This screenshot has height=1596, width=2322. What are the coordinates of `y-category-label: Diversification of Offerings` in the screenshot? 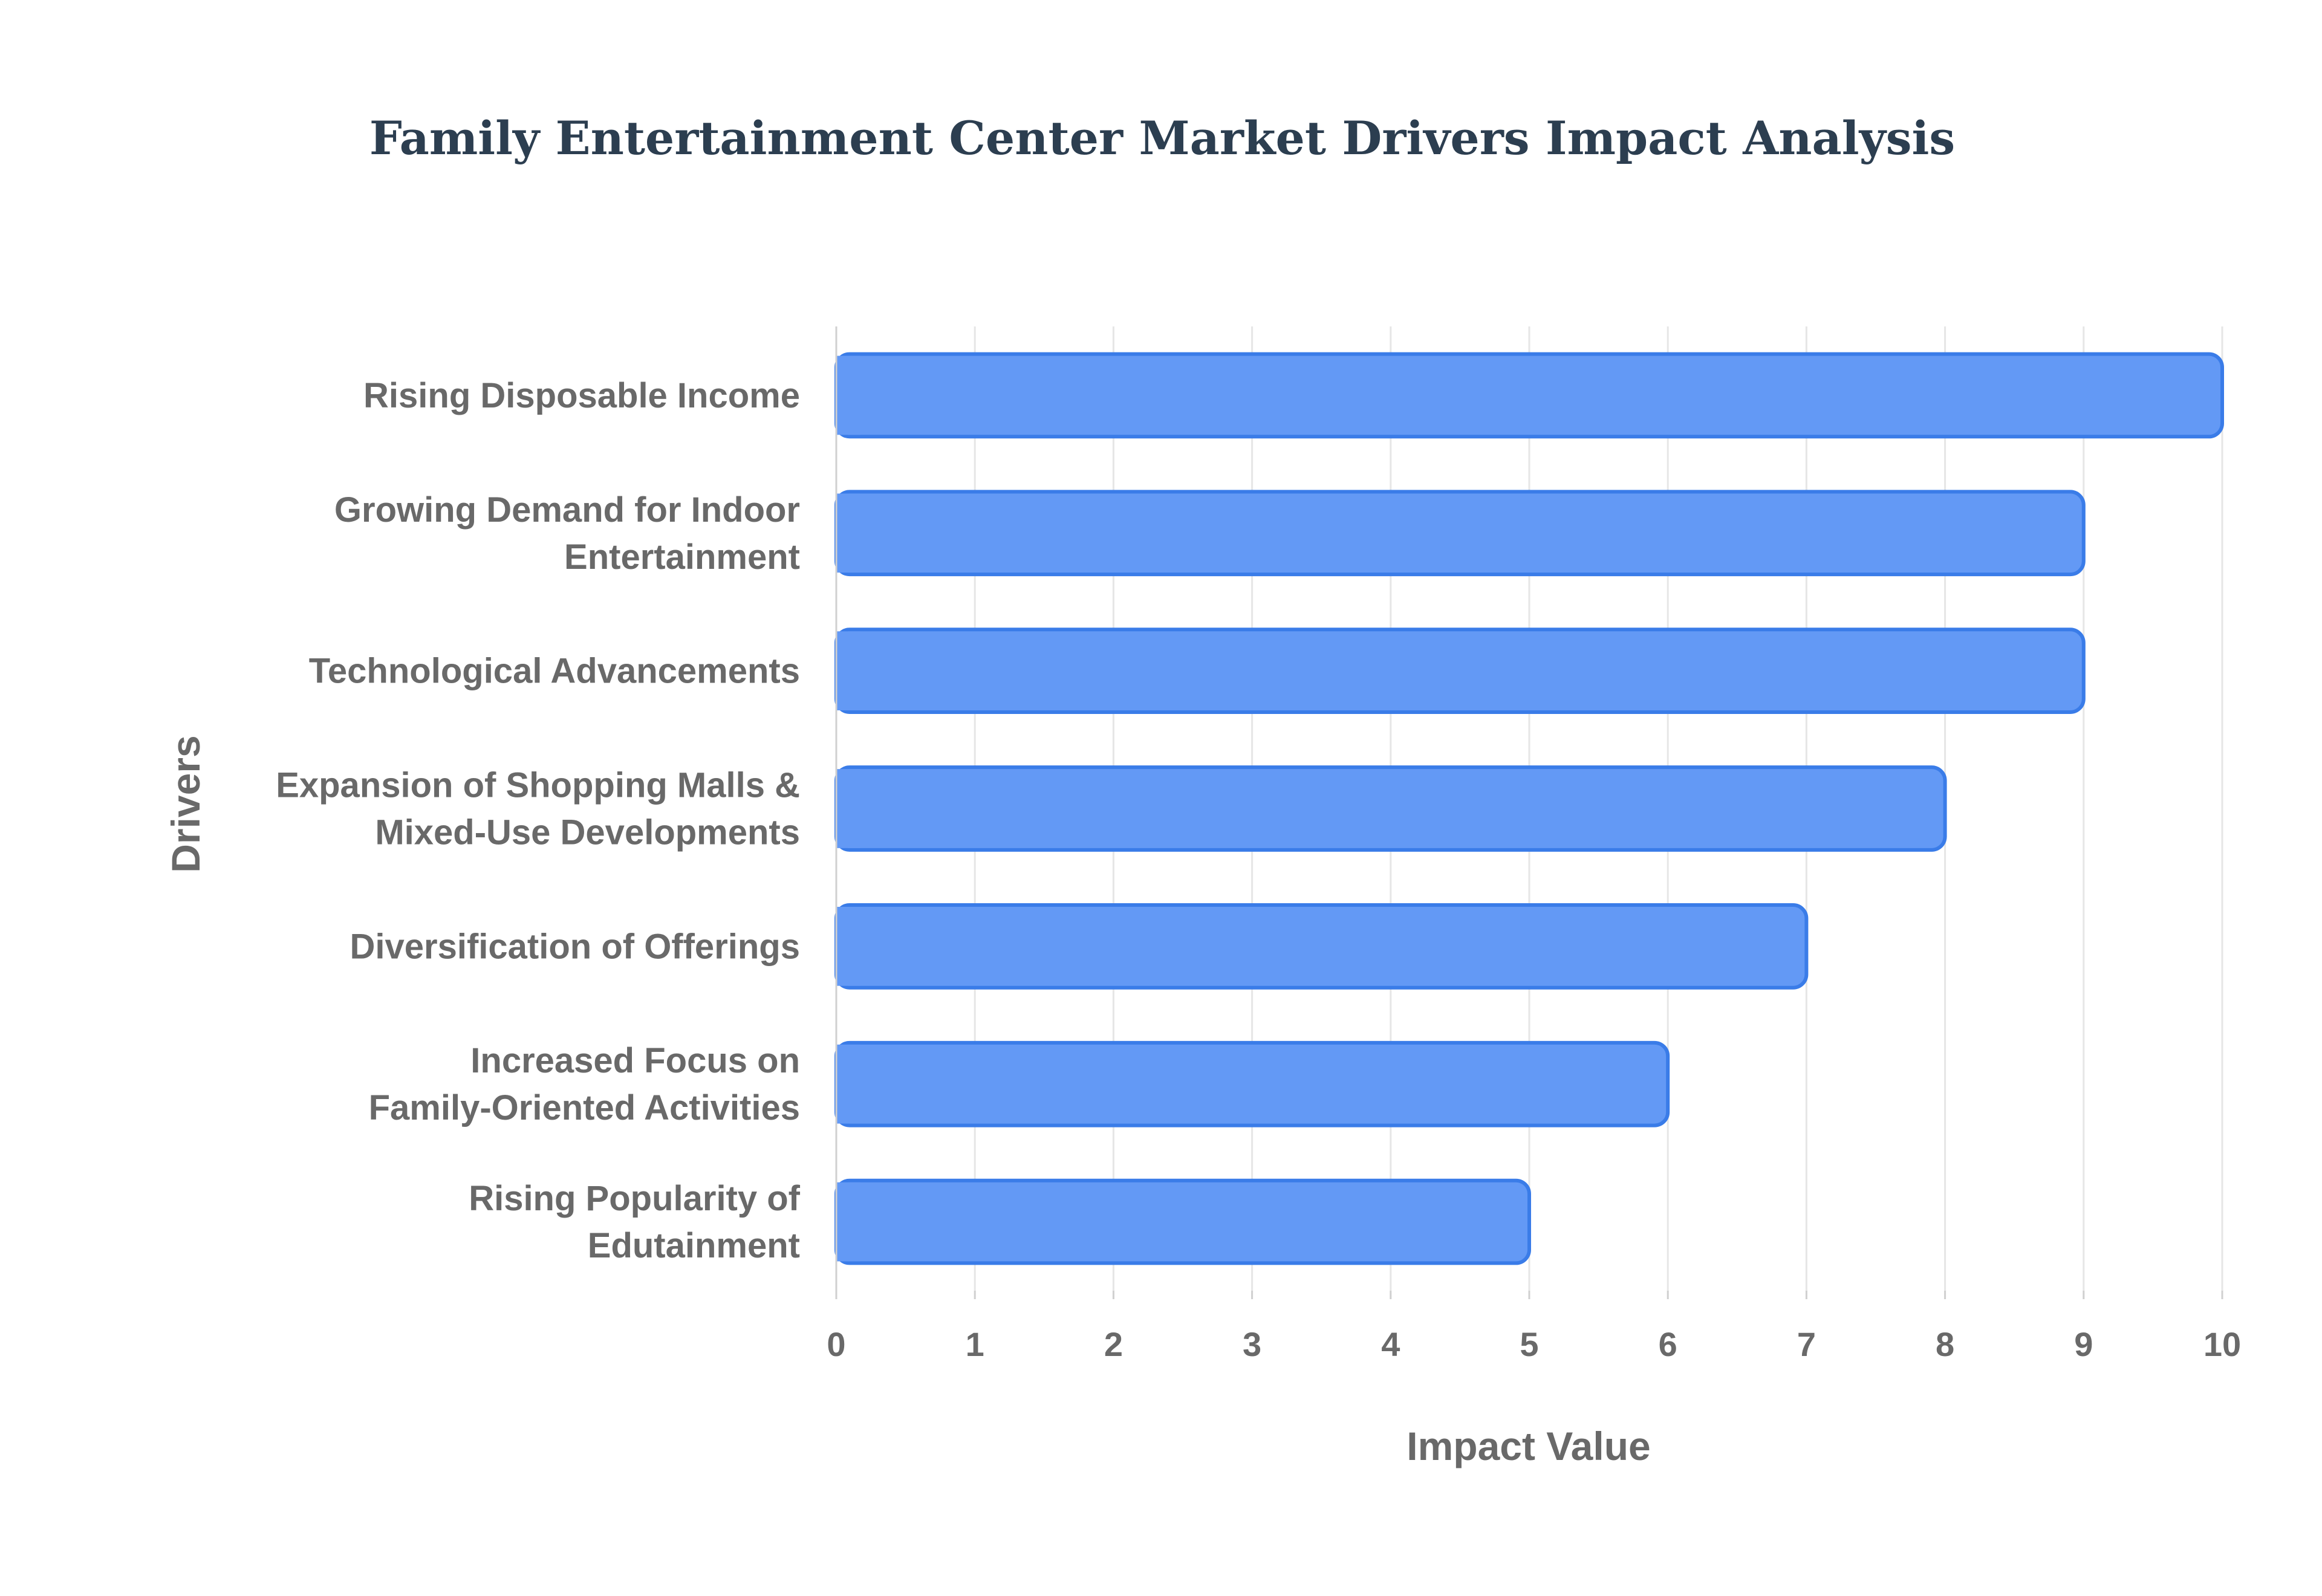 It's located at (575, 946).